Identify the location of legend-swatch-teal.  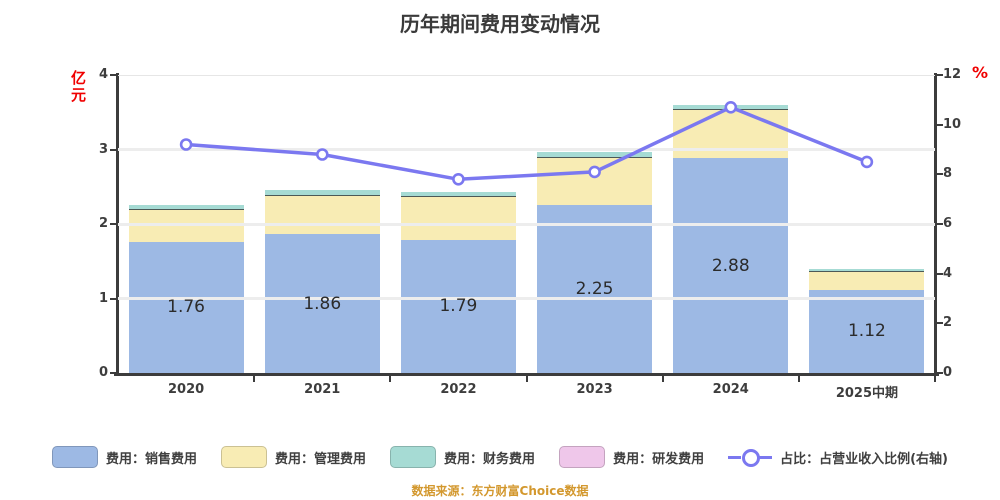
(413, 457).